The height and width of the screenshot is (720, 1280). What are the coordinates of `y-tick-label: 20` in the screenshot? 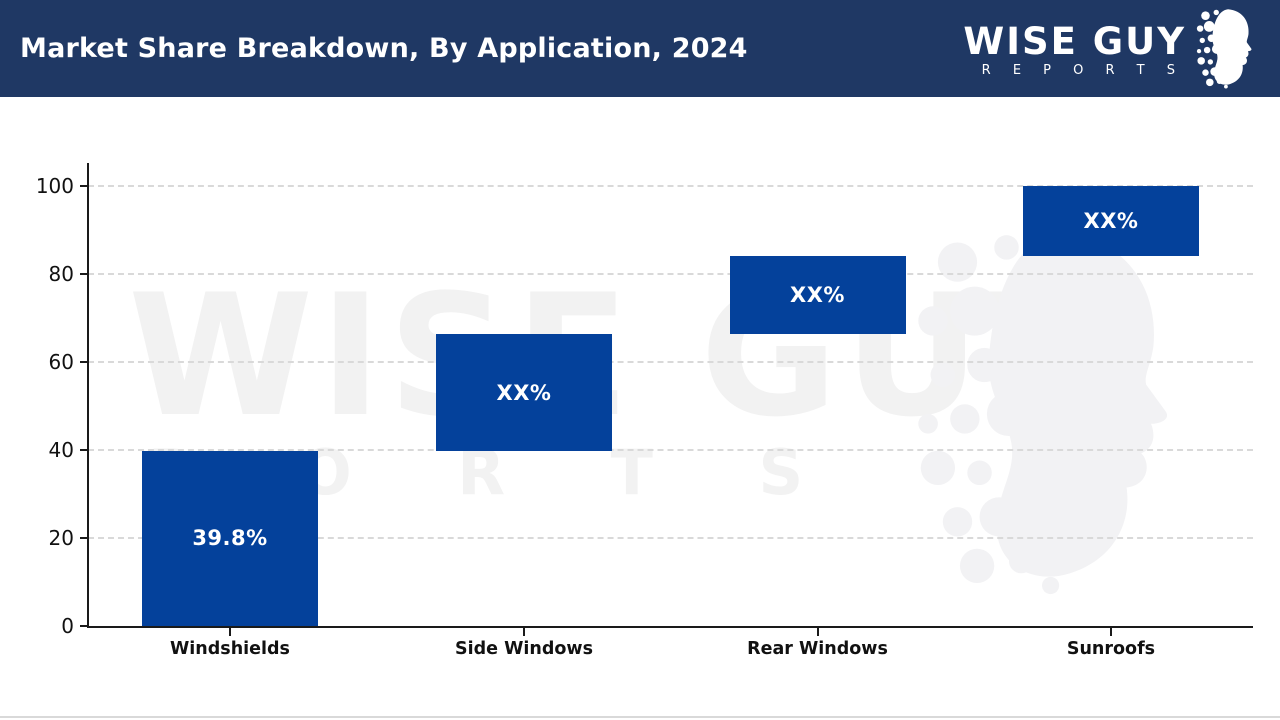 It's located at (61, 538).